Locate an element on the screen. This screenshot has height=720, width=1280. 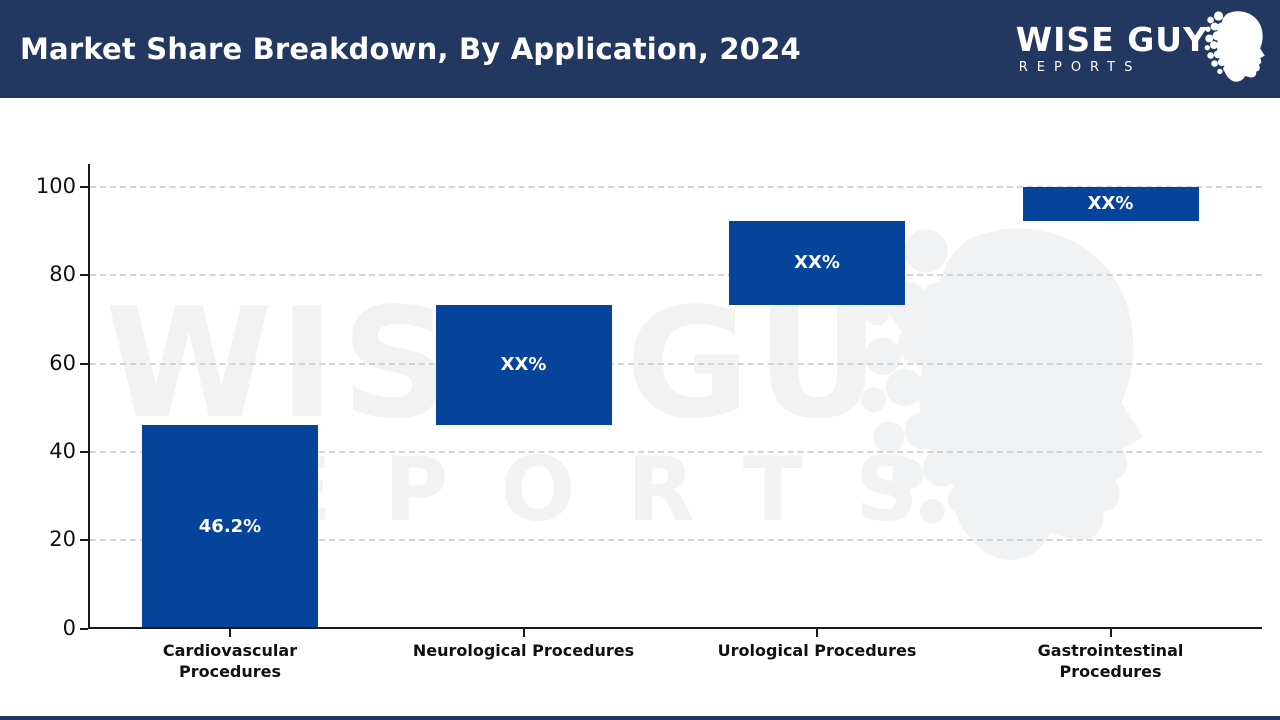
bar-1: 46.2% is located at coordinates (230, 526).